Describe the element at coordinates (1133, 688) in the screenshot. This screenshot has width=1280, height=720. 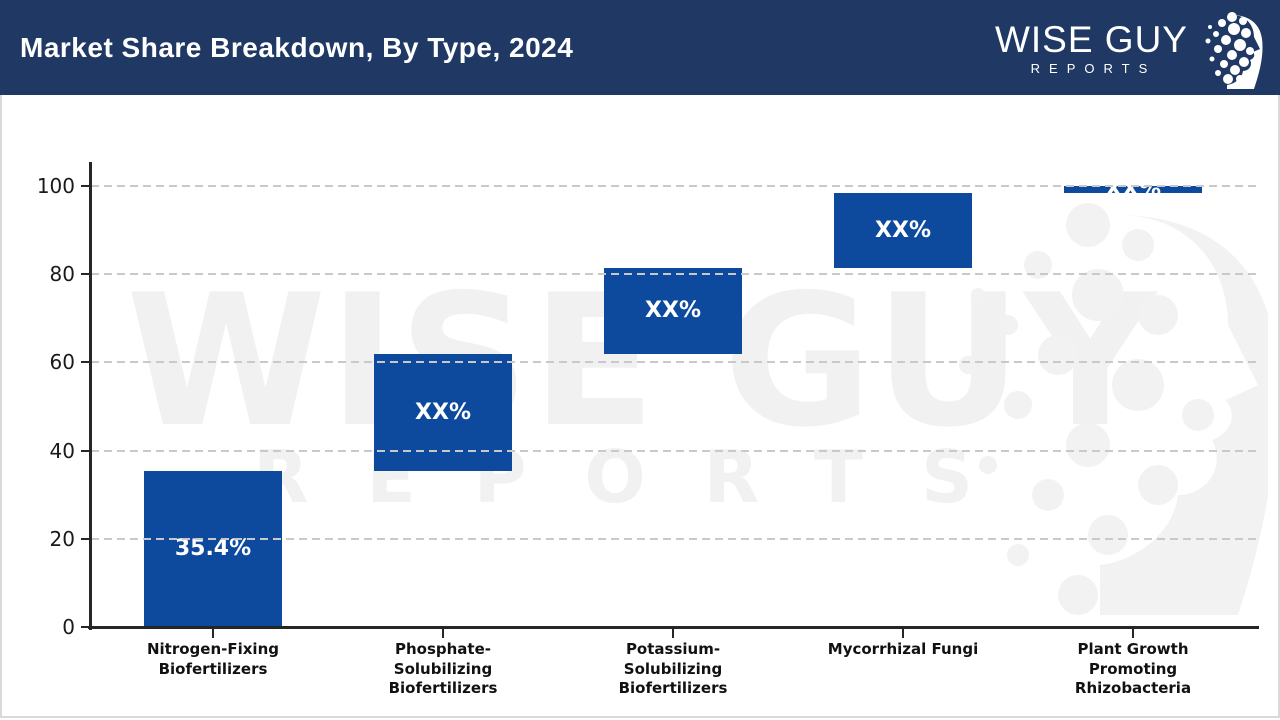
I see `x-axis-category-line: Rhizobacteria` at that location.